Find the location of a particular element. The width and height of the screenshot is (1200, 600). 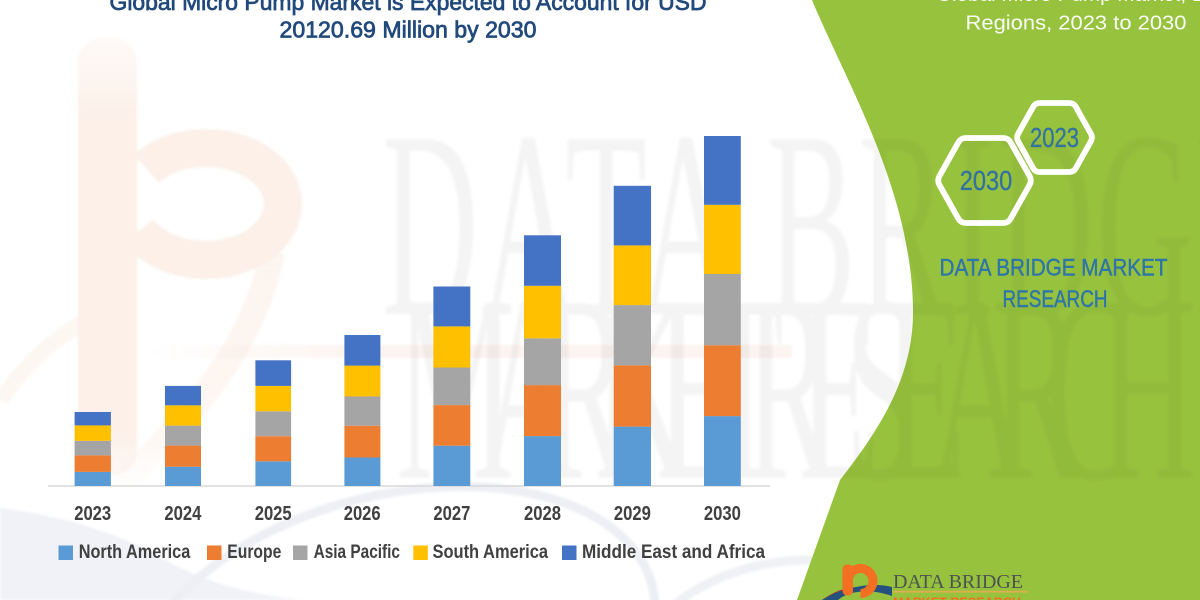

svg-text: Europe is located at coordinates (254, 552).